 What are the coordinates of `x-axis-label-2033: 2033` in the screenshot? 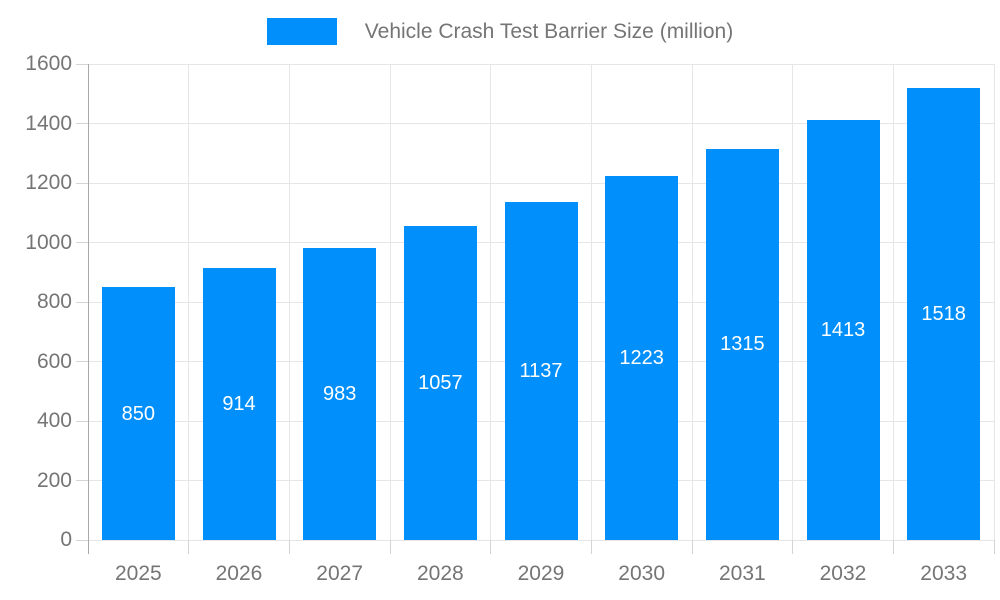 It's located at (944, 573).